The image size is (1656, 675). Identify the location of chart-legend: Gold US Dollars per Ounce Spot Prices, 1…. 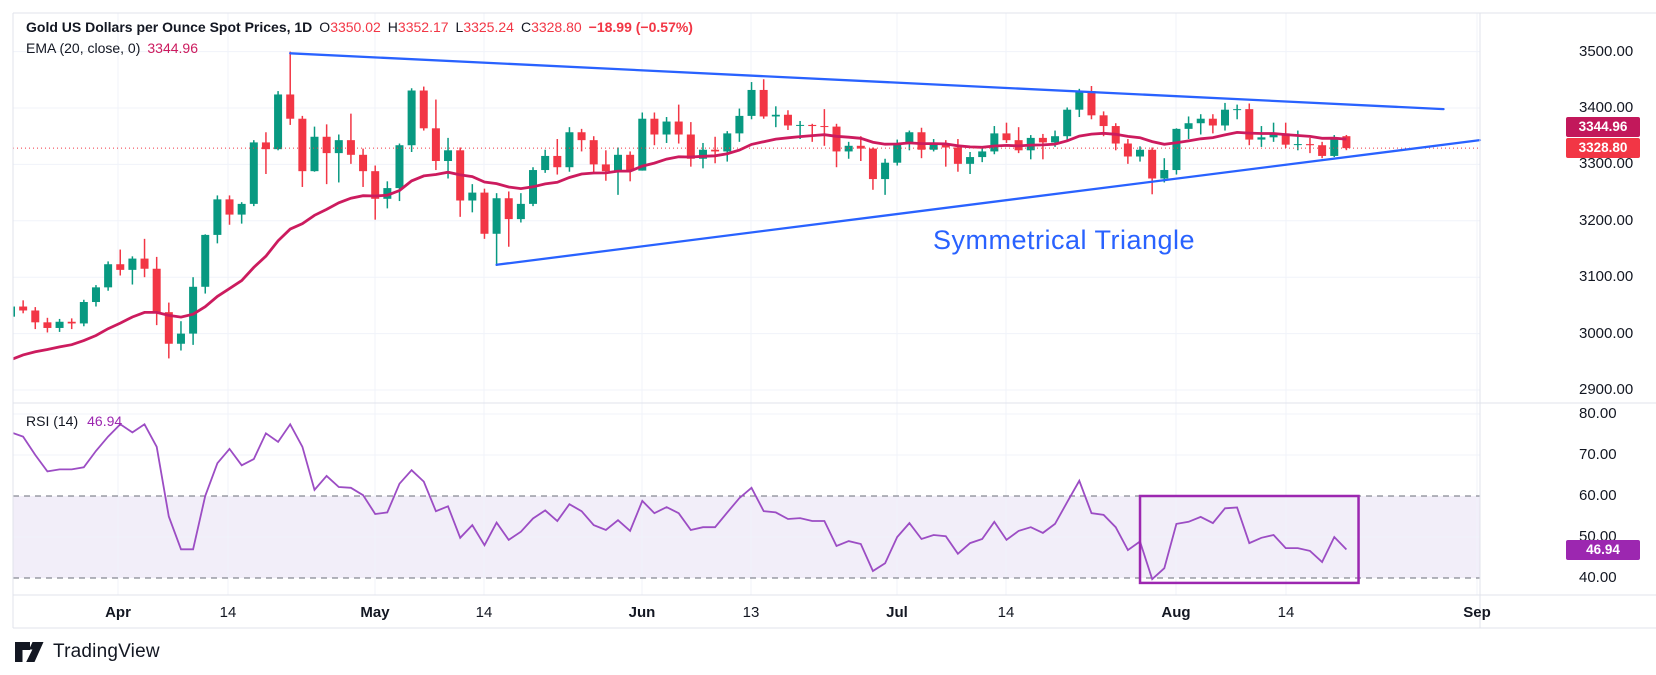
(359, 37).